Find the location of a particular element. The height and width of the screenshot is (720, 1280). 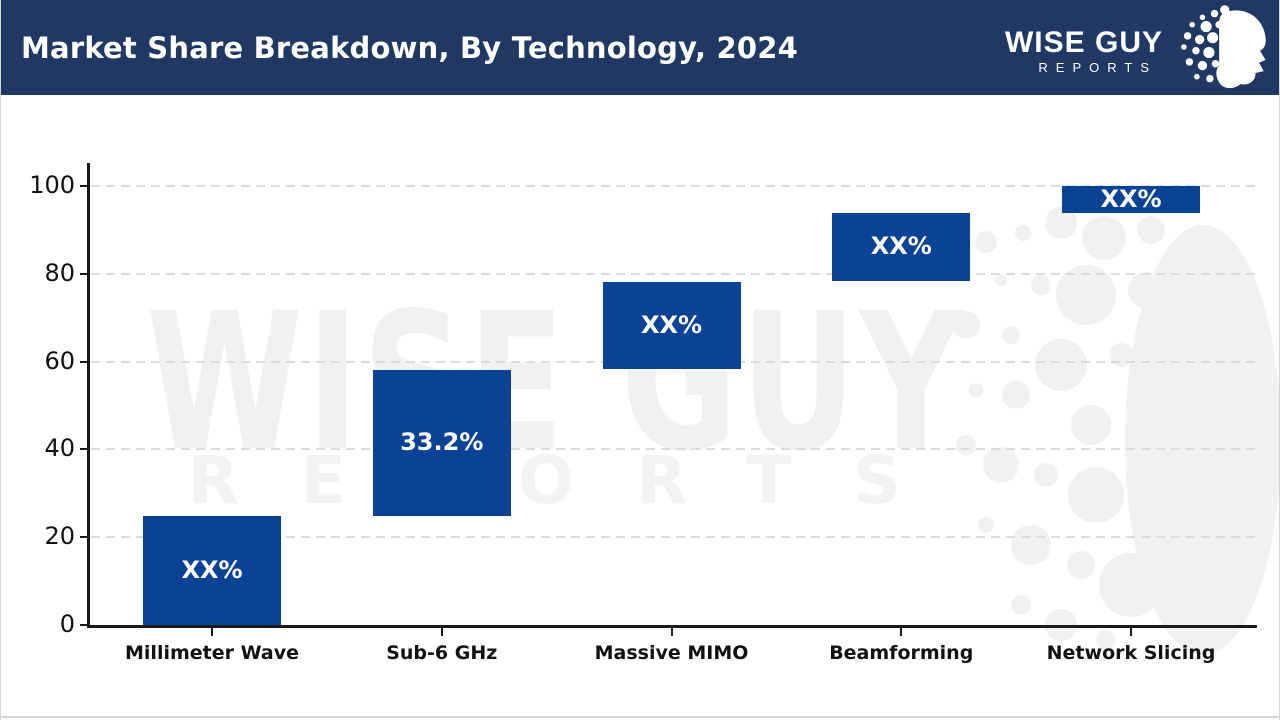

y-tick-label: 60 is located at coordinates (59, 360).